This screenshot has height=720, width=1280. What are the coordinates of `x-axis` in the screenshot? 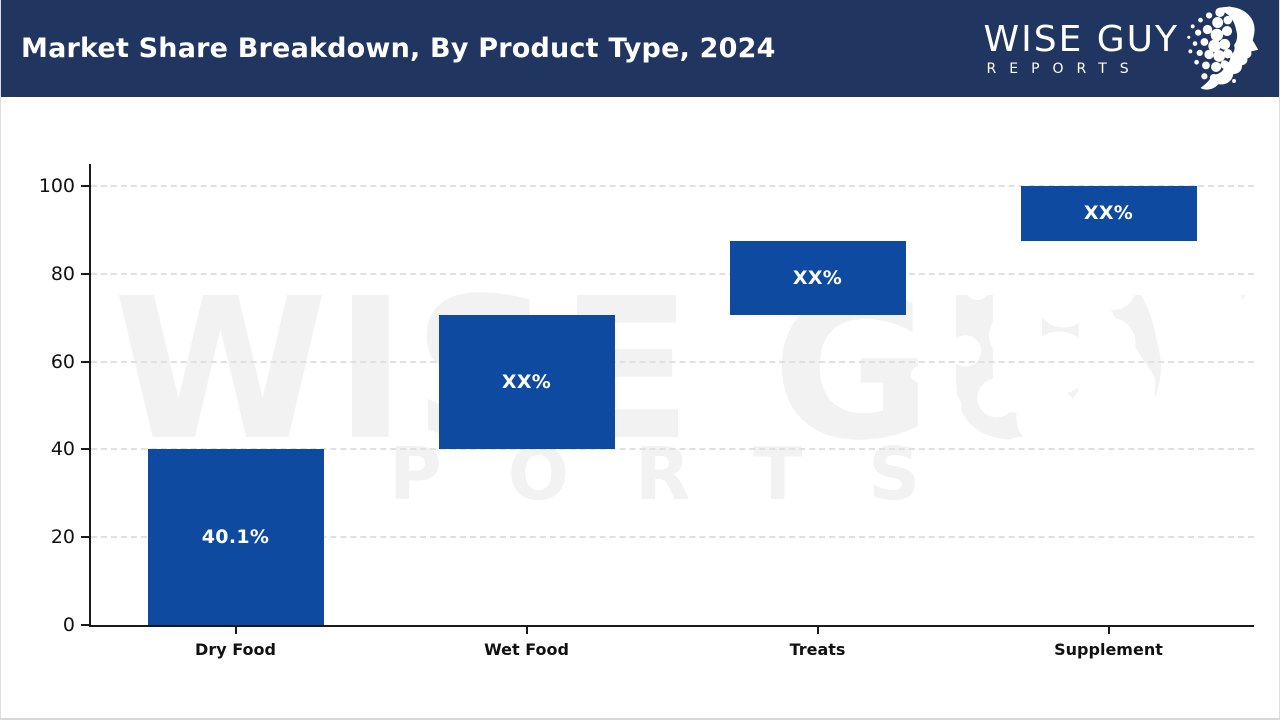 It's located at (671, 626).